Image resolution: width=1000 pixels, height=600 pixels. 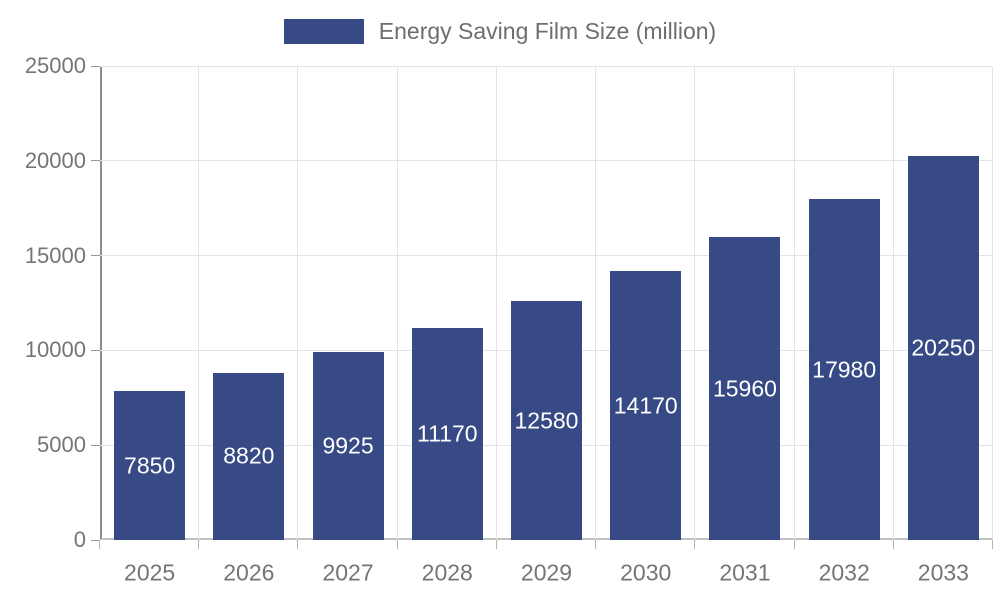 I want to click on legend-label: Energy Saving Film Size (million), so click(x=547, y=31).